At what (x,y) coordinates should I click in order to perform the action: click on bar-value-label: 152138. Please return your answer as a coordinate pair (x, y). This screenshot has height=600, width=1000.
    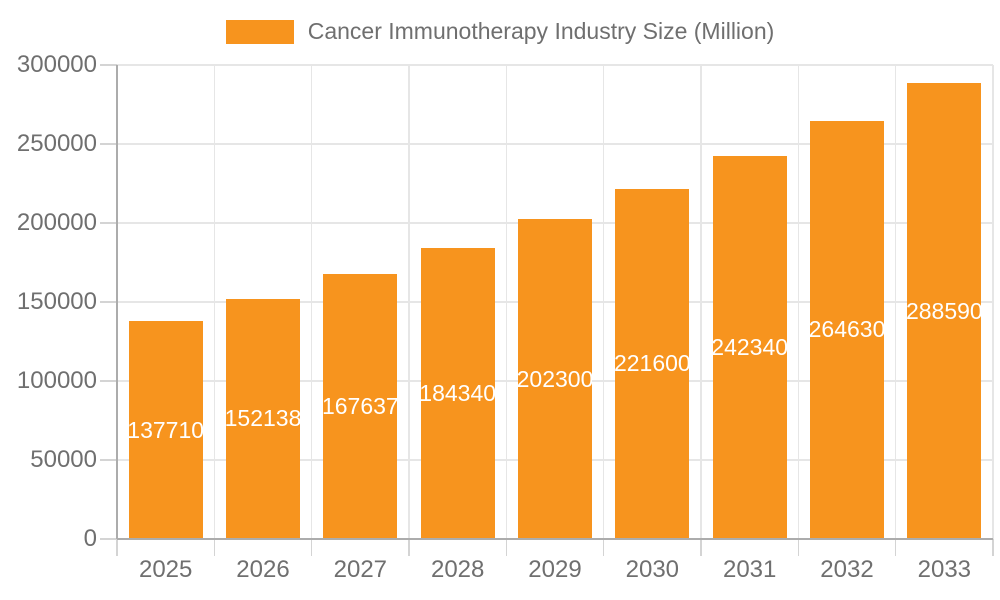
    Looking at the image, I should click on (263, 418).